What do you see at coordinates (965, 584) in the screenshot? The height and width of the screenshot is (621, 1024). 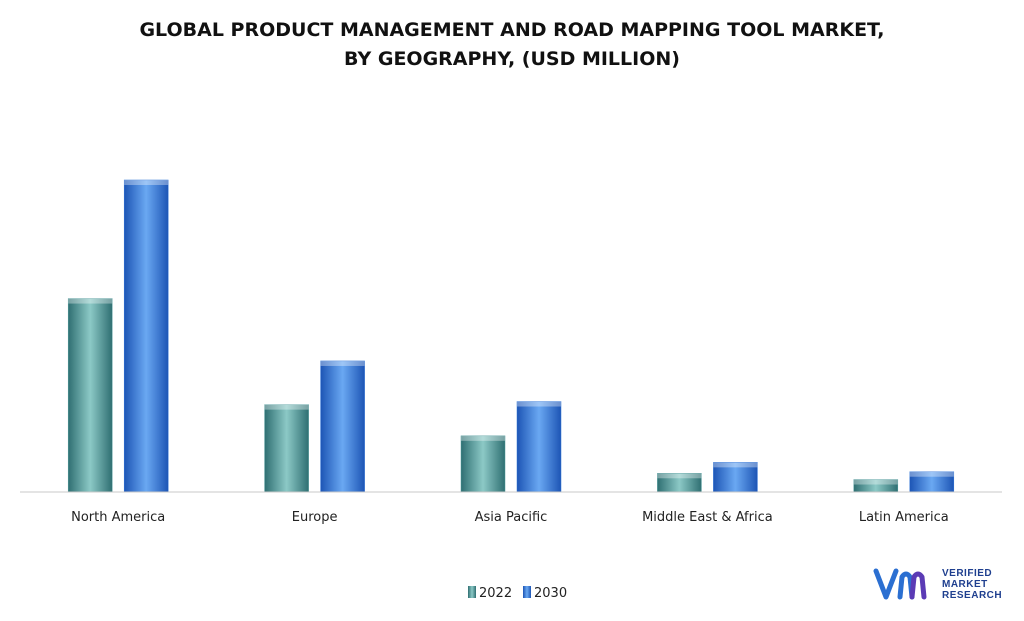 I see `brand-line2: MARKET` at bounding box center [965, 584].